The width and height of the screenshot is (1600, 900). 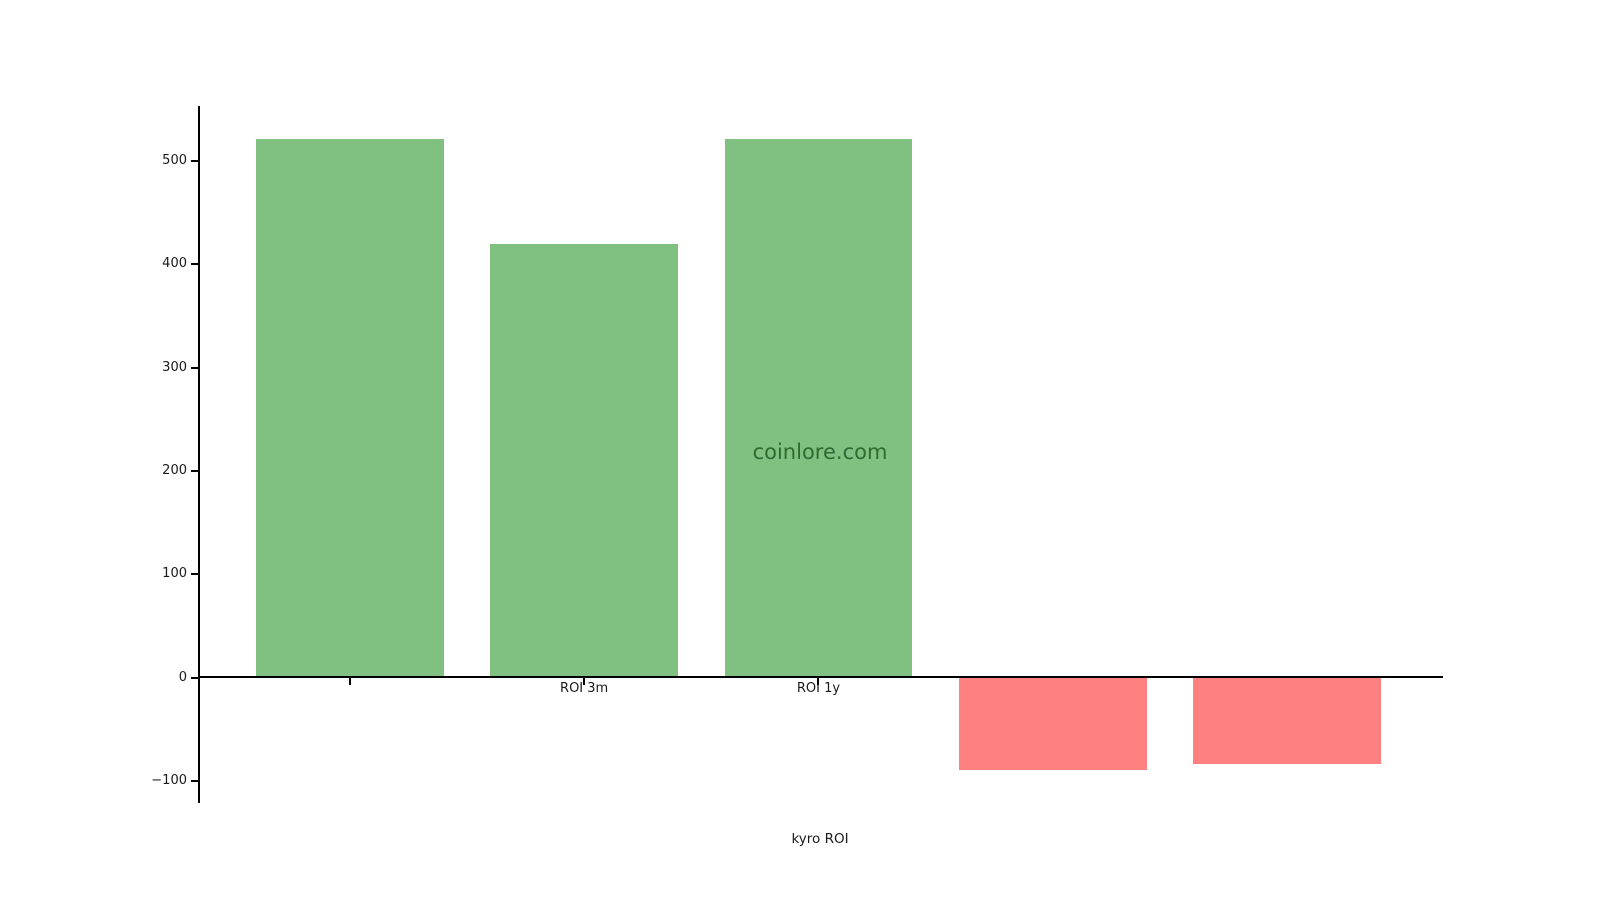 I want to click on y-tick-label: 100, so click(x=174, y=574).